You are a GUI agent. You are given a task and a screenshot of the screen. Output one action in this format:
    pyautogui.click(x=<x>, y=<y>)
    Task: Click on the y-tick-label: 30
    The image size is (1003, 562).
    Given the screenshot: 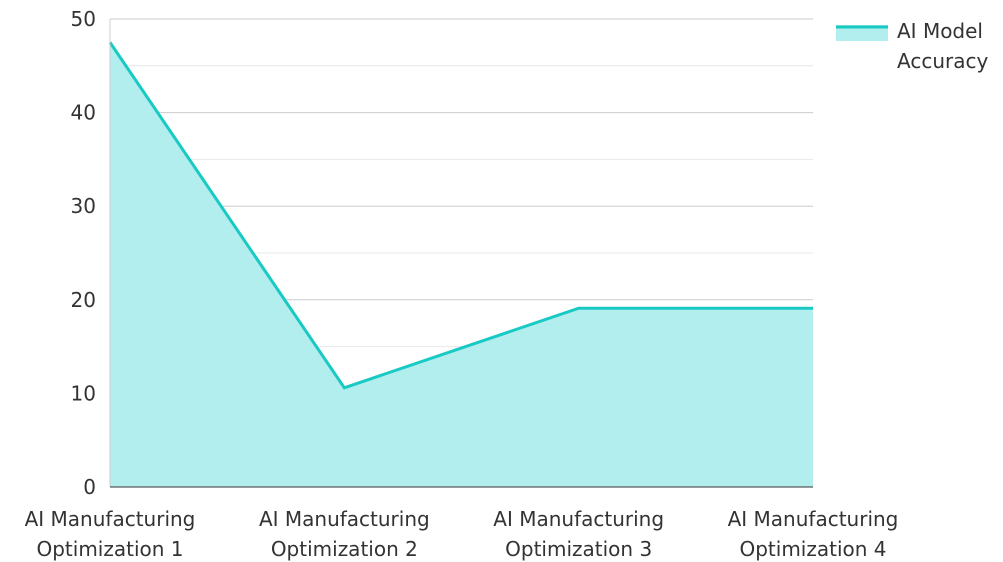 What is the action you would take?
    pyautogui.click(x=83, y=206)
    